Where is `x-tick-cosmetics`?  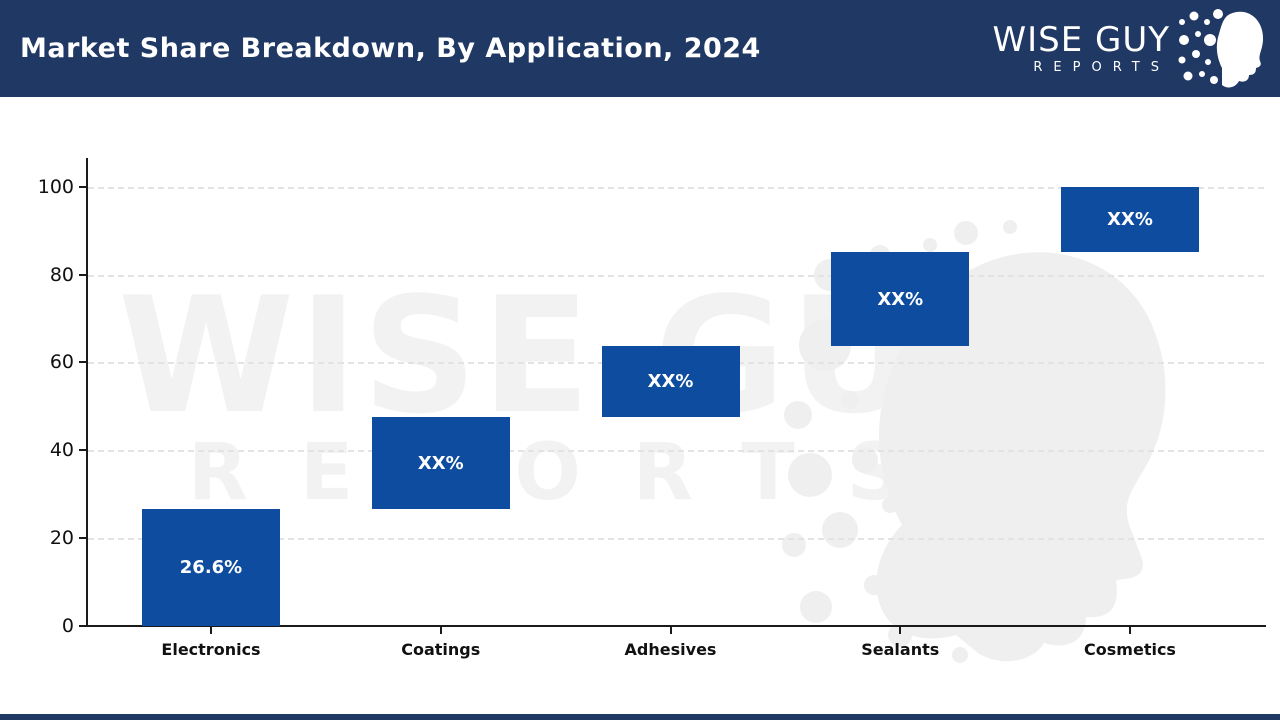
x-tick-cosmetics is located at coordinates (1130, 630).